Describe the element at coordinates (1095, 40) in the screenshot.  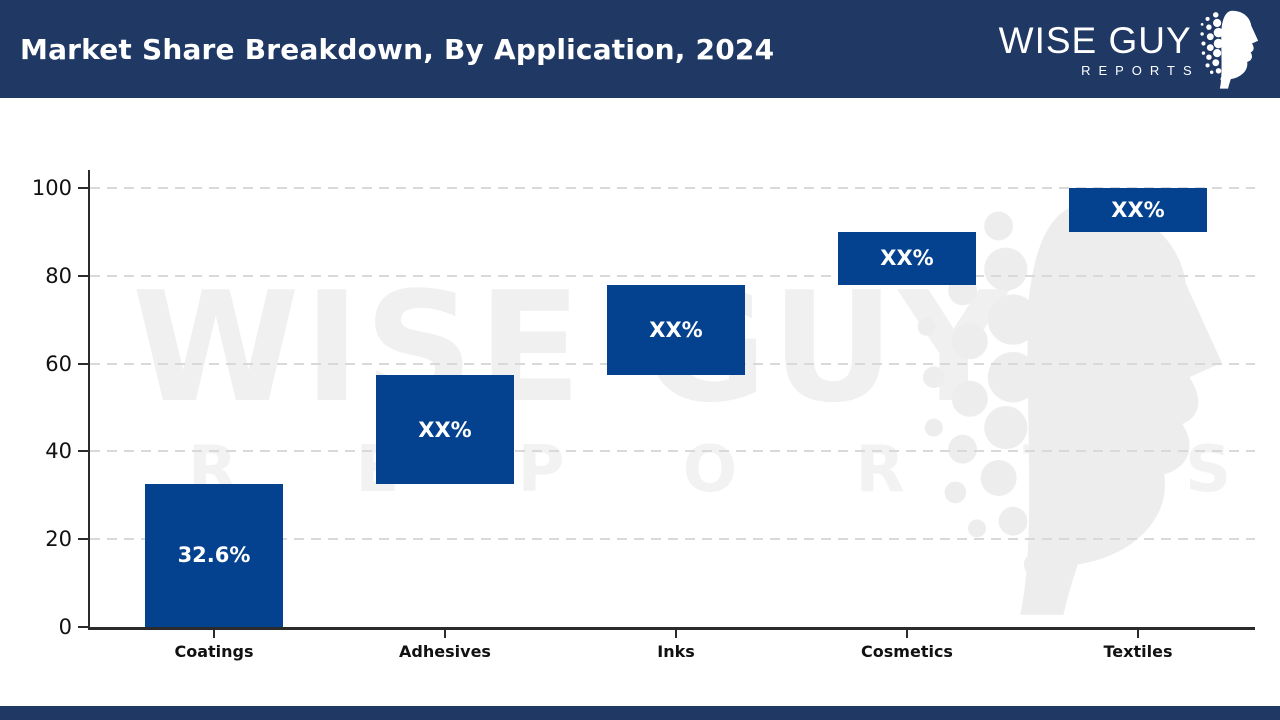
I see `logo-wordmark-main: WISE GUY` at that location.